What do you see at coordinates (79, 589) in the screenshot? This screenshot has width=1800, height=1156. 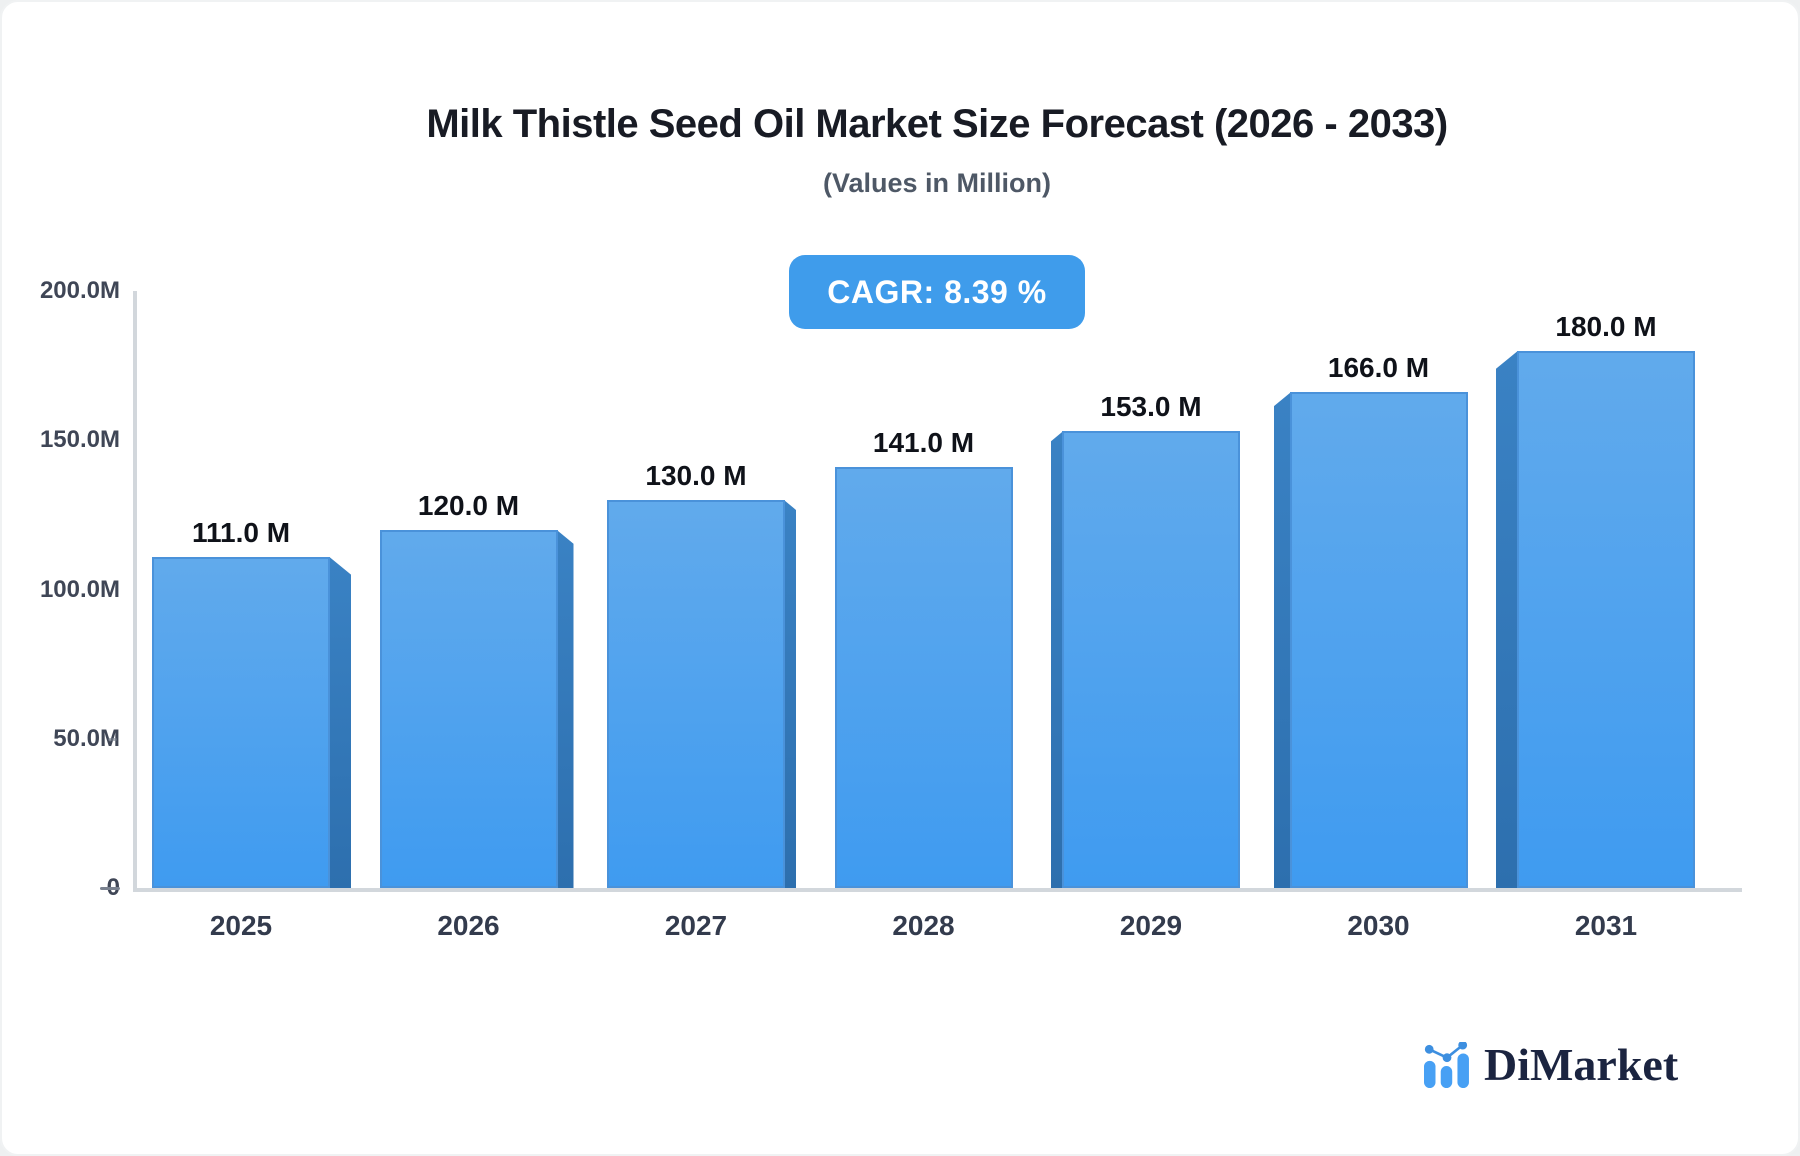 I see `y-axis-tick-label: 100.0M` at bounding box center [79, 589].